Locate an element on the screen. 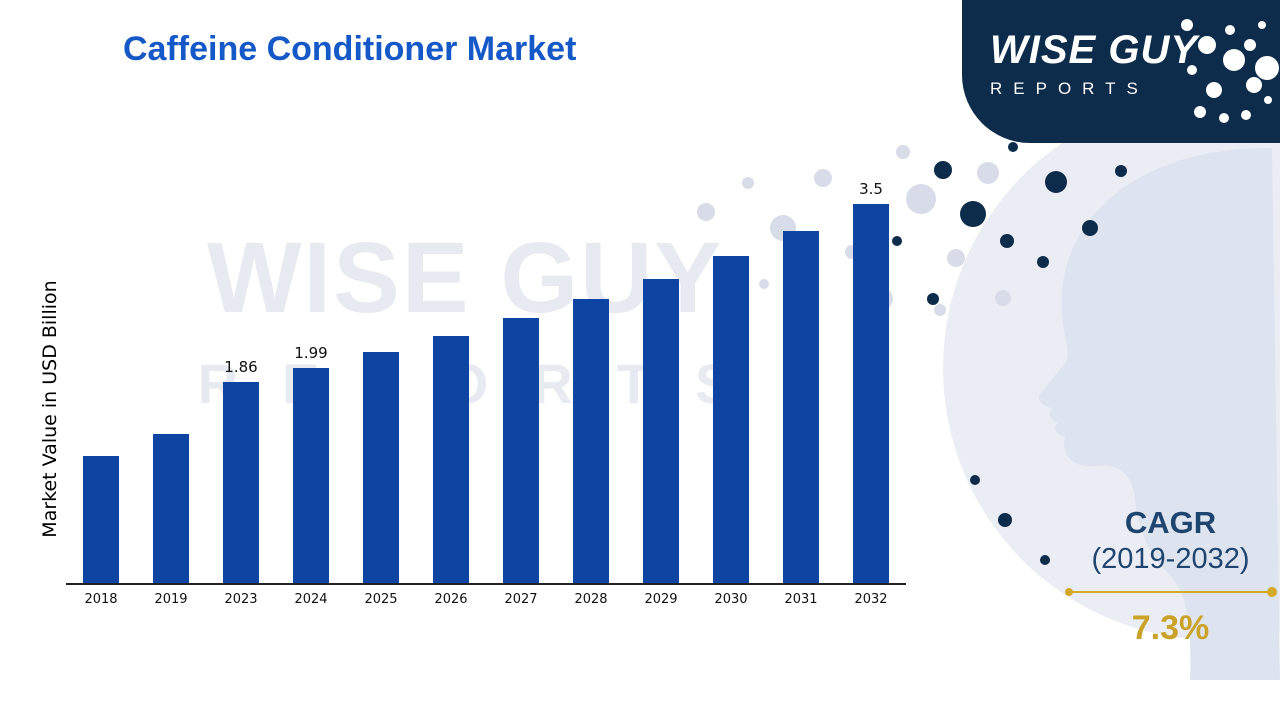 This screenshot has width=1280, height=720. bar-group-2023: 1.86 is located at coordinates (241, 366).